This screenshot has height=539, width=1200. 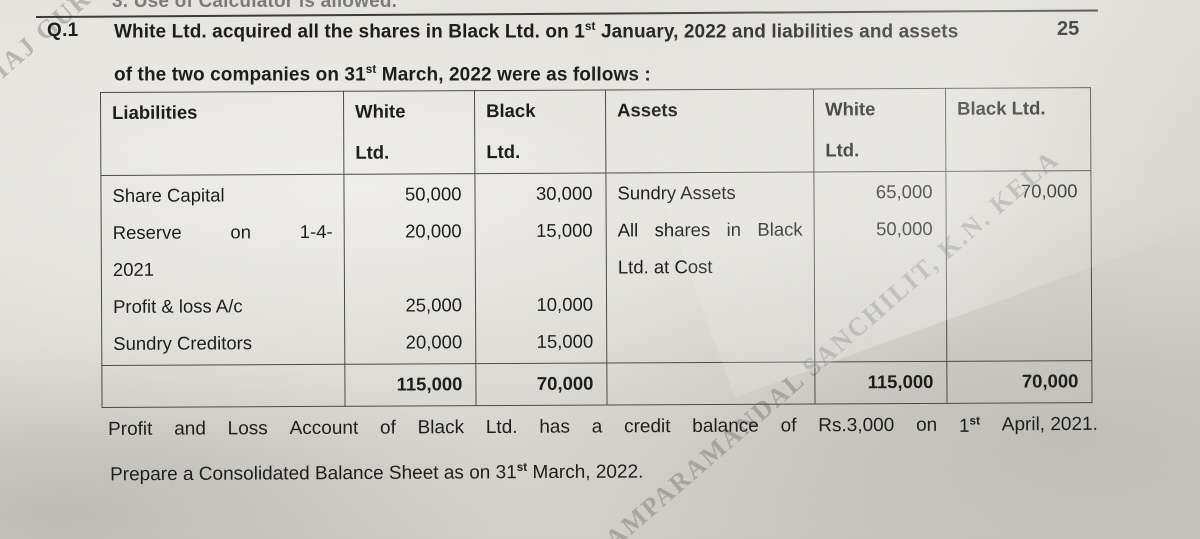 What do you see at coordinates (223, 386) in the screenshot?
I see `total-label-cell` at bounding box center [223, 386].